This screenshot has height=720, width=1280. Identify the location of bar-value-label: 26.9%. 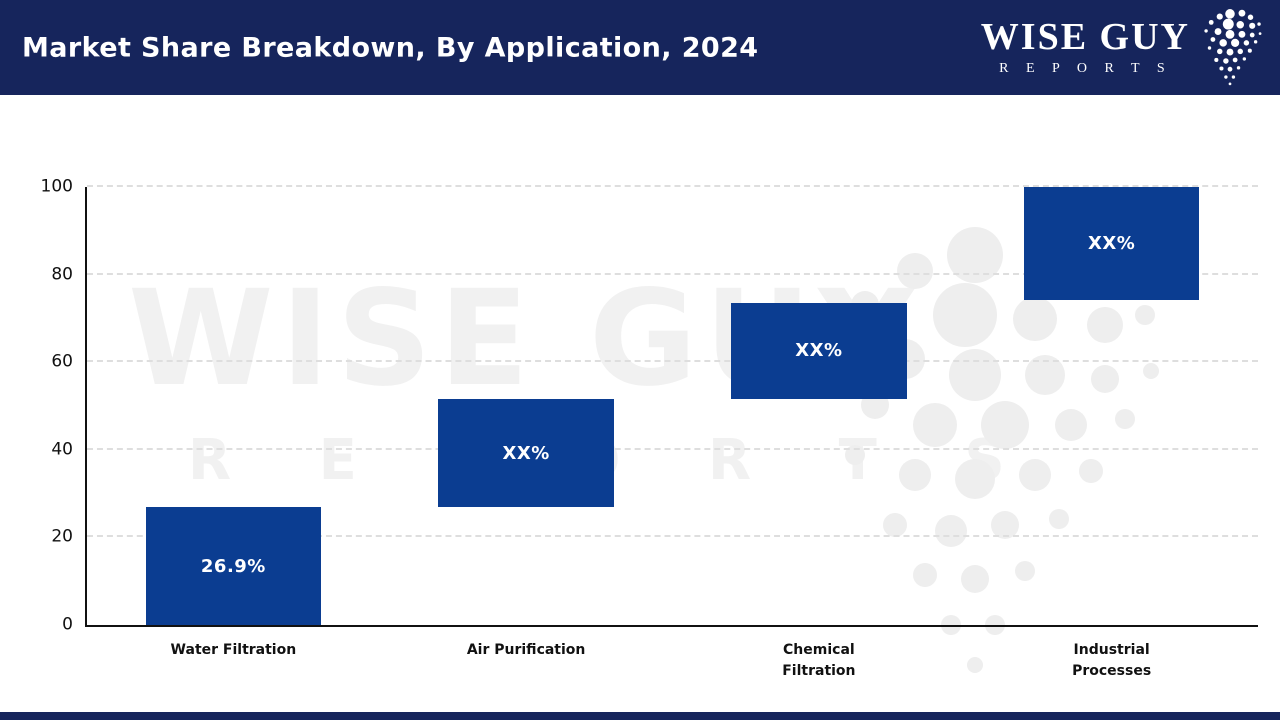
(233, 566).